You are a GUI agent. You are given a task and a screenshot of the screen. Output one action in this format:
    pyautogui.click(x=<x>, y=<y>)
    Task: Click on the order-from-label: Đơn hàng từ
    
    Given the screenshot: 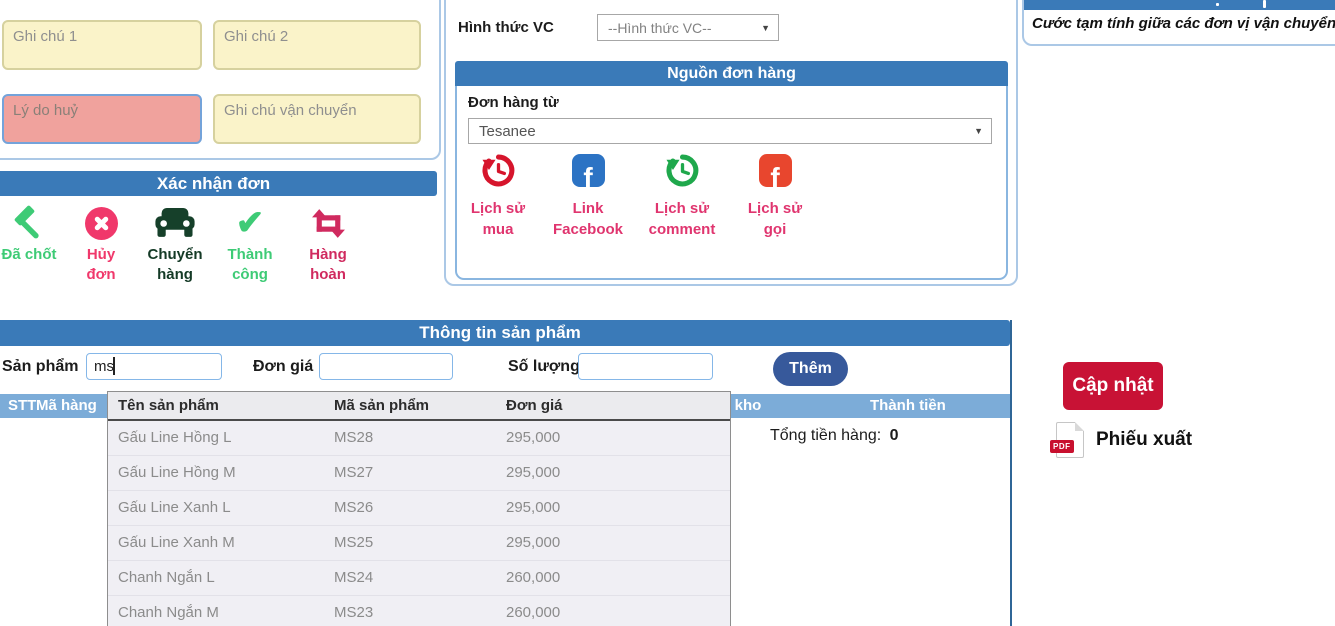 What is the action you would take?
    pyautogui.click(x=513, y=102)
    